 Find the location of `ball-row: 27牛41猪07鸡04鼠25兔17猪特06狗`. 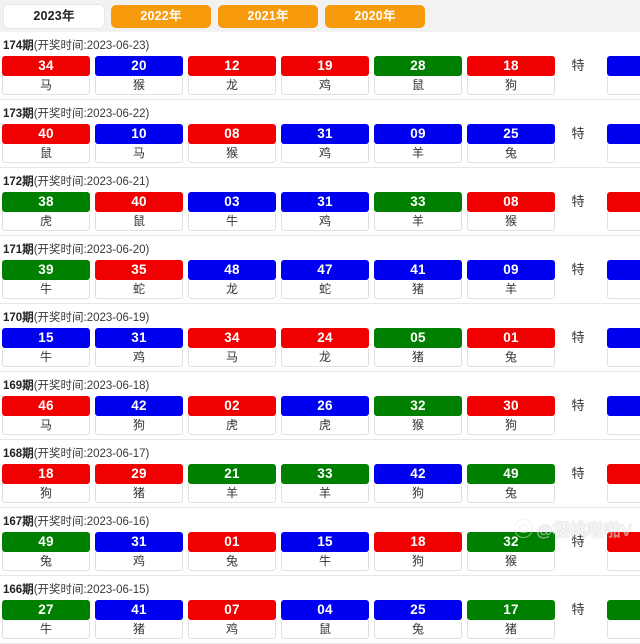

ball-row: 27牛41猪07鸡04鼠25兔17猪特06狗 is located at coordinates (320, 621).